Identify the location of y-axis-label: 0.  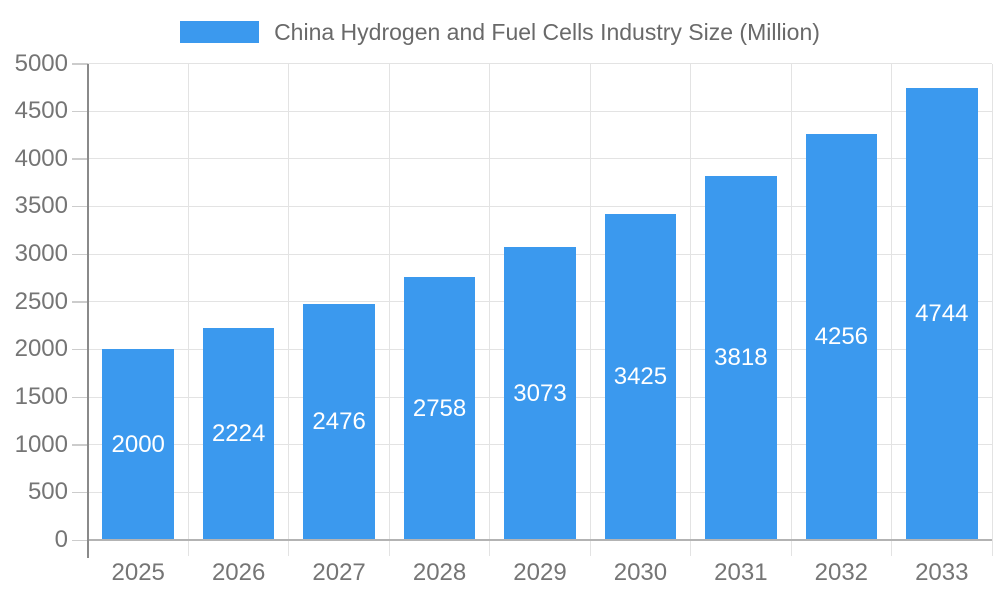
(61, 539).